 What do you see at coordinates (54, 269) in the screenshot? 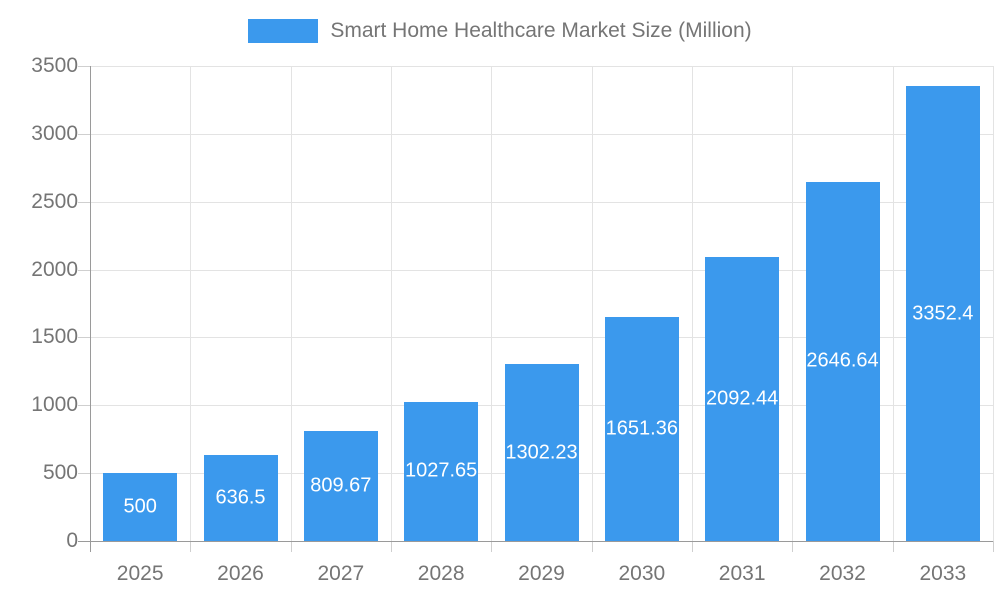
I see `y-axis-tick-label: 2000` at bounding box center [54, 269].